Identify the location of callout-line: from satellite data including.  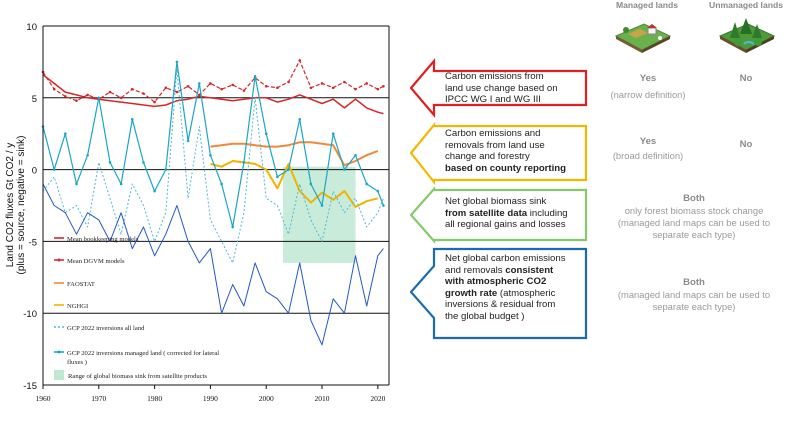
(506, 213).